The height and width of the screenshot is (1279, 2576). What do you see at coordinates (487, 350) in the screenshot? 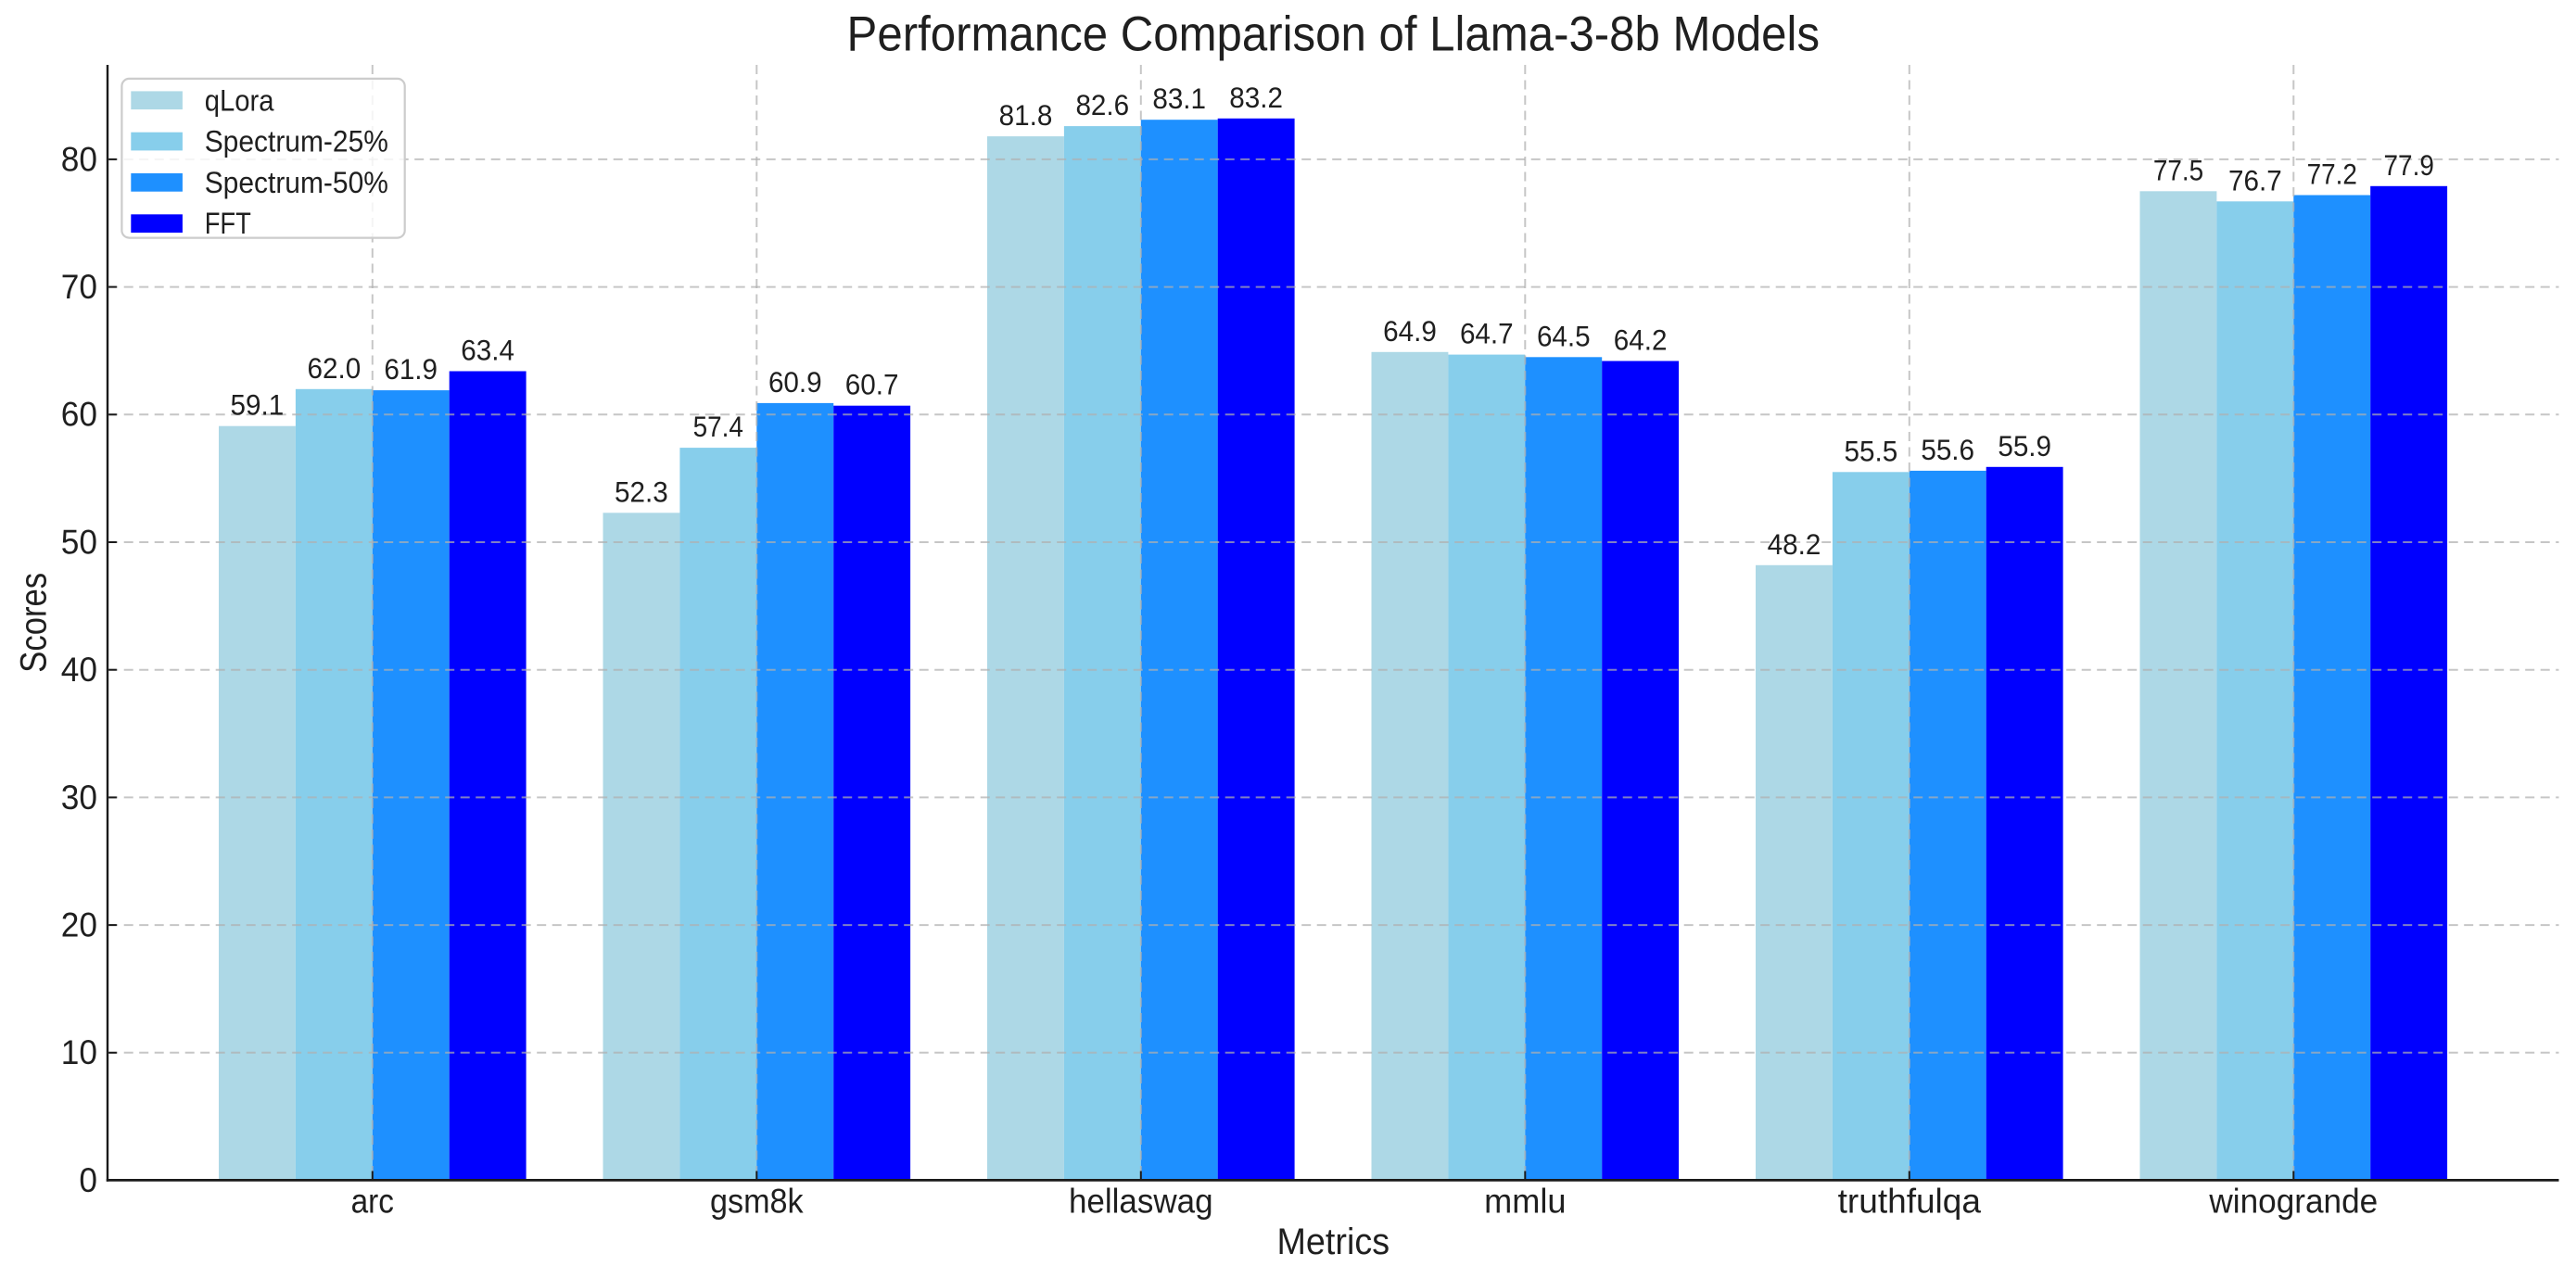
I see `svg-text: 63.4` at bounding box center [487, 350].